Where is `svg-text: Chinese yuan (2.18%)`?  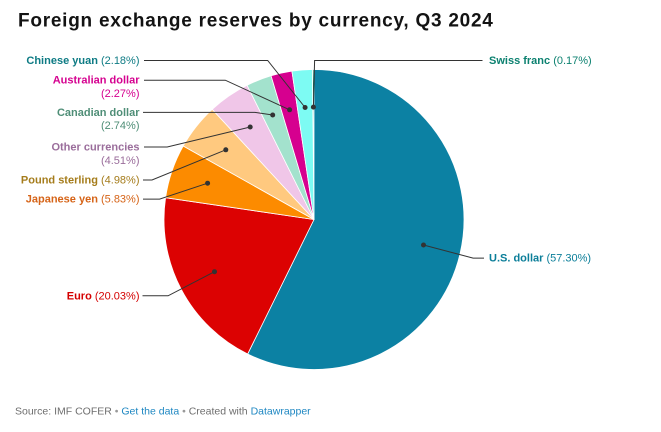 svg-text: Chinese yuan (2.18%) is located at coordinates (82, 61).